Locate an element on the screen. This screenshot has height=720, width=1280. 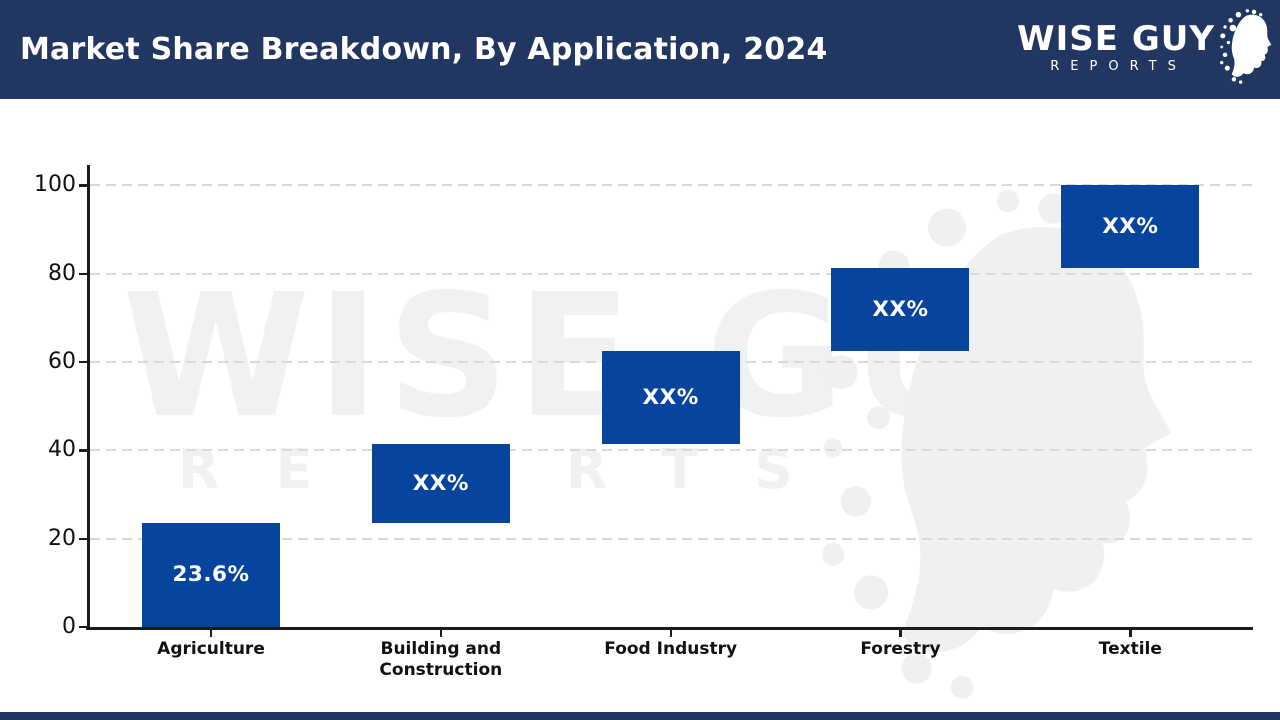
y-tick-label-80: 80 is located at coordinates (62, 273).